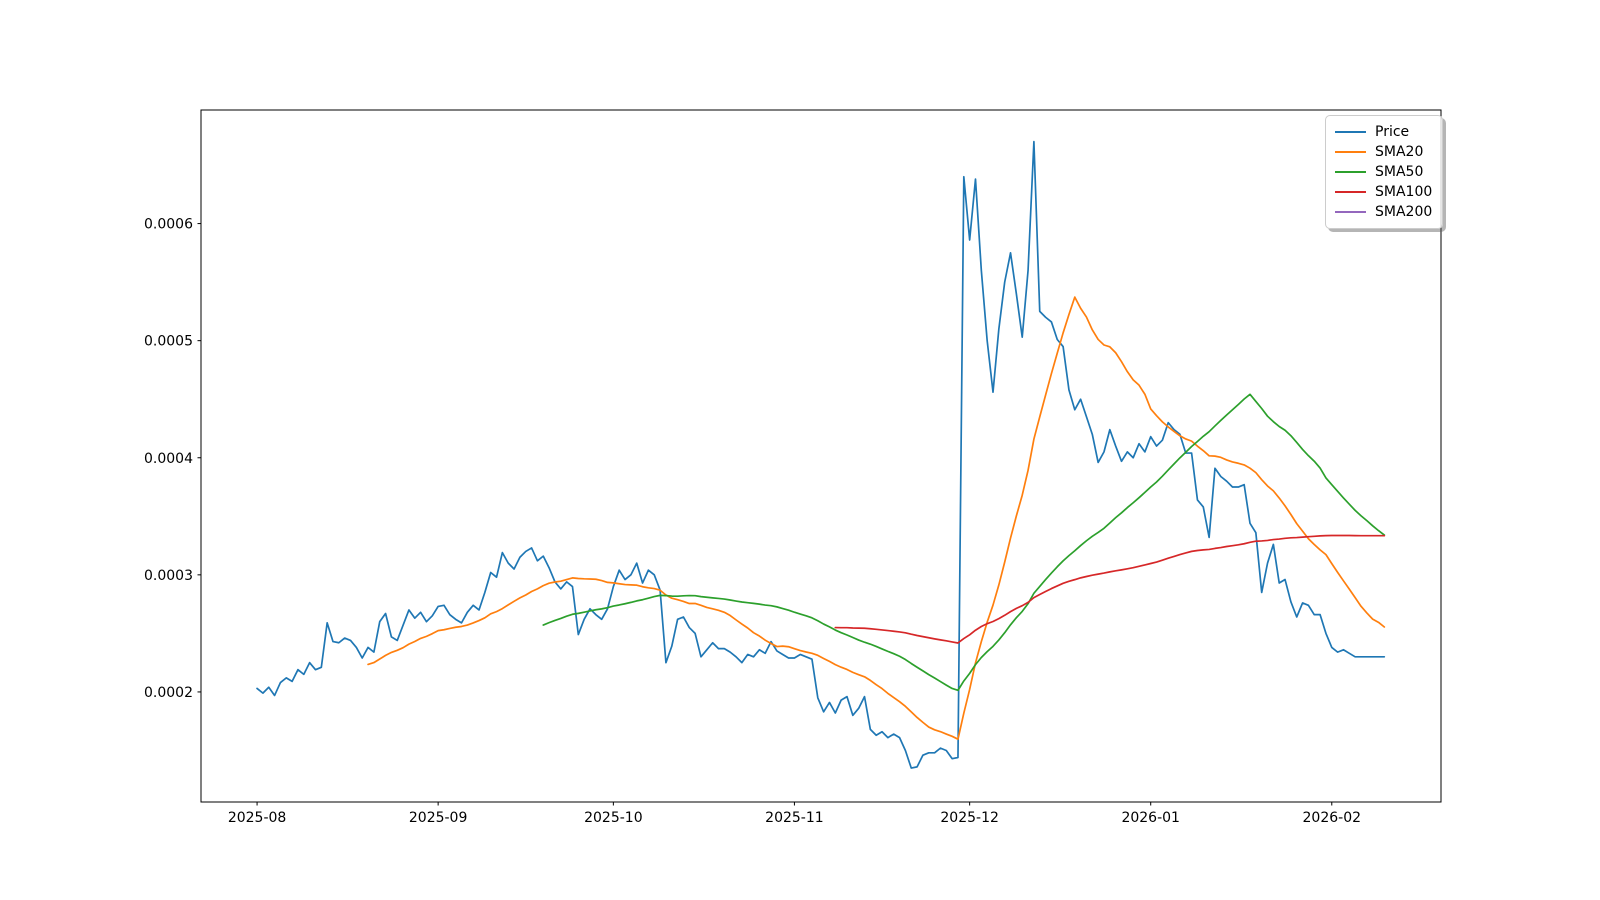 This screenshot has height=900, width=1600. What do you see at coordinates (1350, 152) in the screenshot?
I see `sma20-line-sample-icon` at bounding box center [1350, 152].